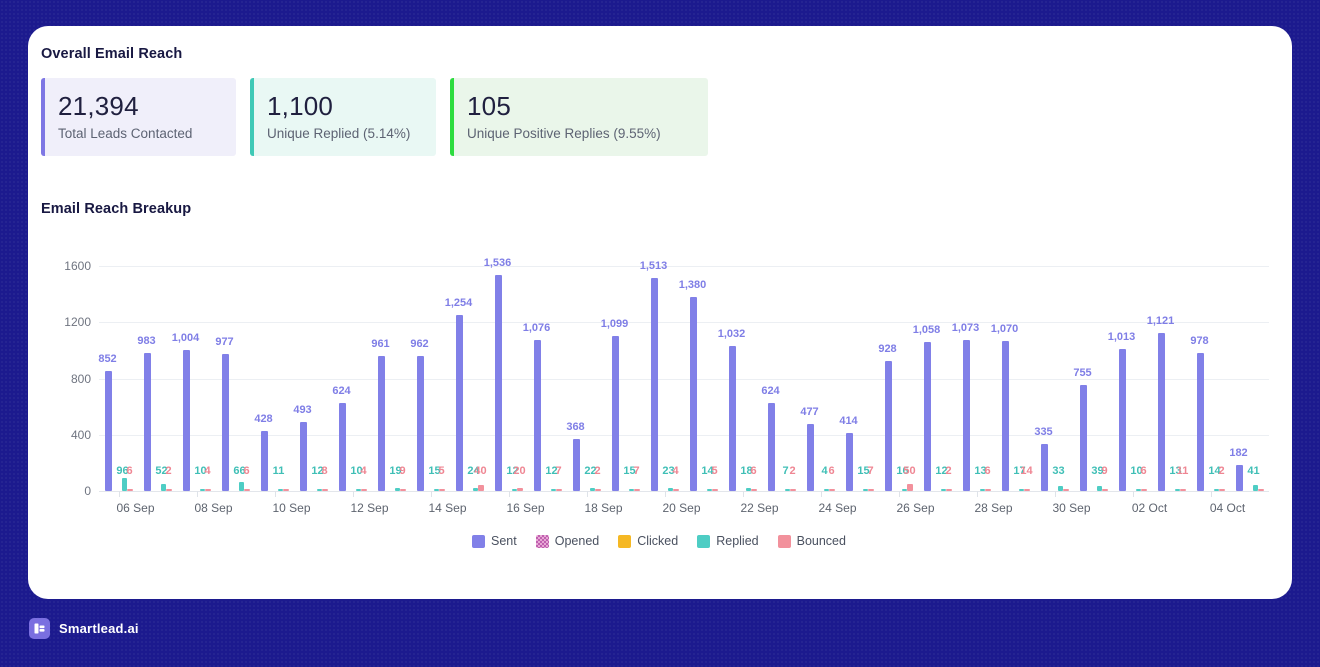 This screenshot has width=1320, height=667. What do you see at coordinates (567, 541) in the screenshot?
I see `legend-item-opened: Opened` at bounding box center [567, 541].